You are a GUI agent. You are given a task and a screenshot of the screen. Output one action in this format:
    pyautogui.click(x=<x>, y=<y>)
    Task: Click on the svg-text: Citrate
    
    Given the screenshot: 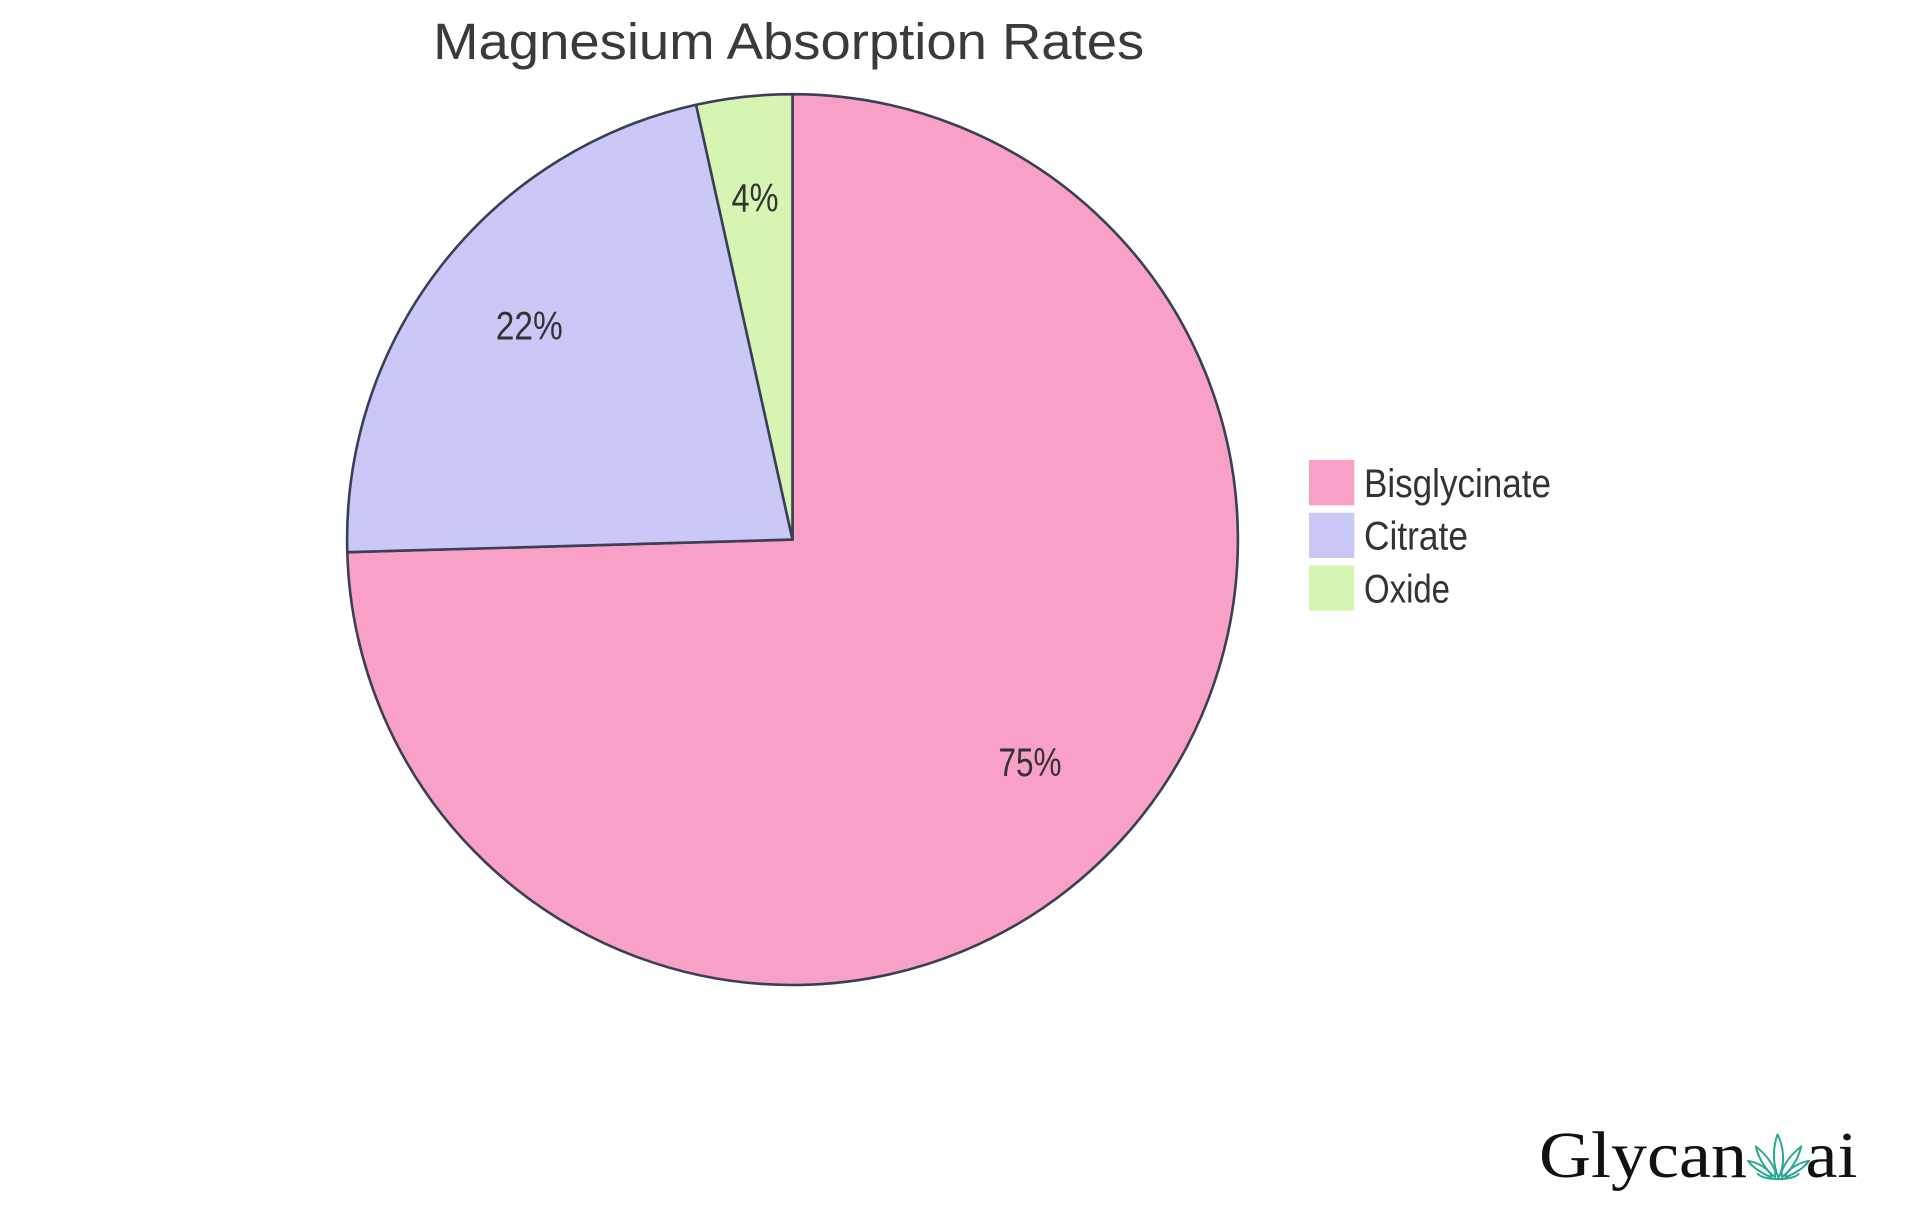 What is the action you would take?
    pyautogui.click(x=1416, y=537)
    